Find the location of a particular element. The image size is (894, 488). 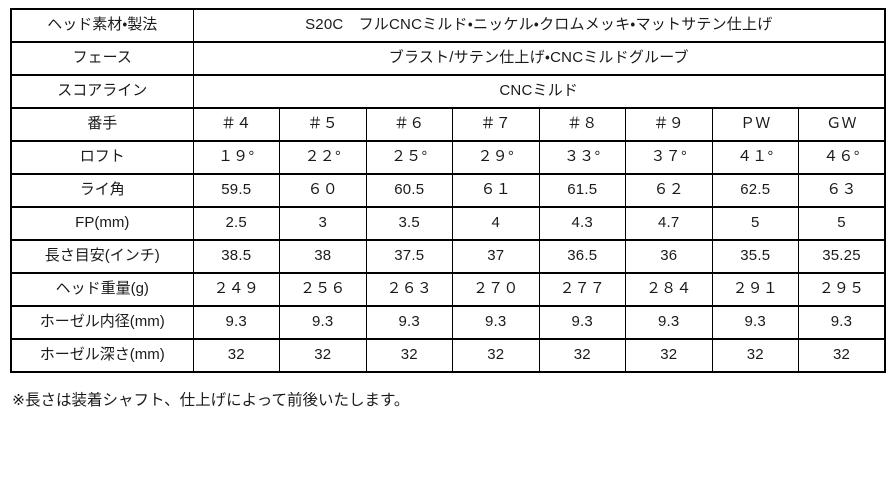

table-row-head-weight: ヘッド重量(g) ２４９ ２５６ ２６３ ２７０ ２７７ ２８４ ２９１ ２９５ is located at coordinates (448, 289).